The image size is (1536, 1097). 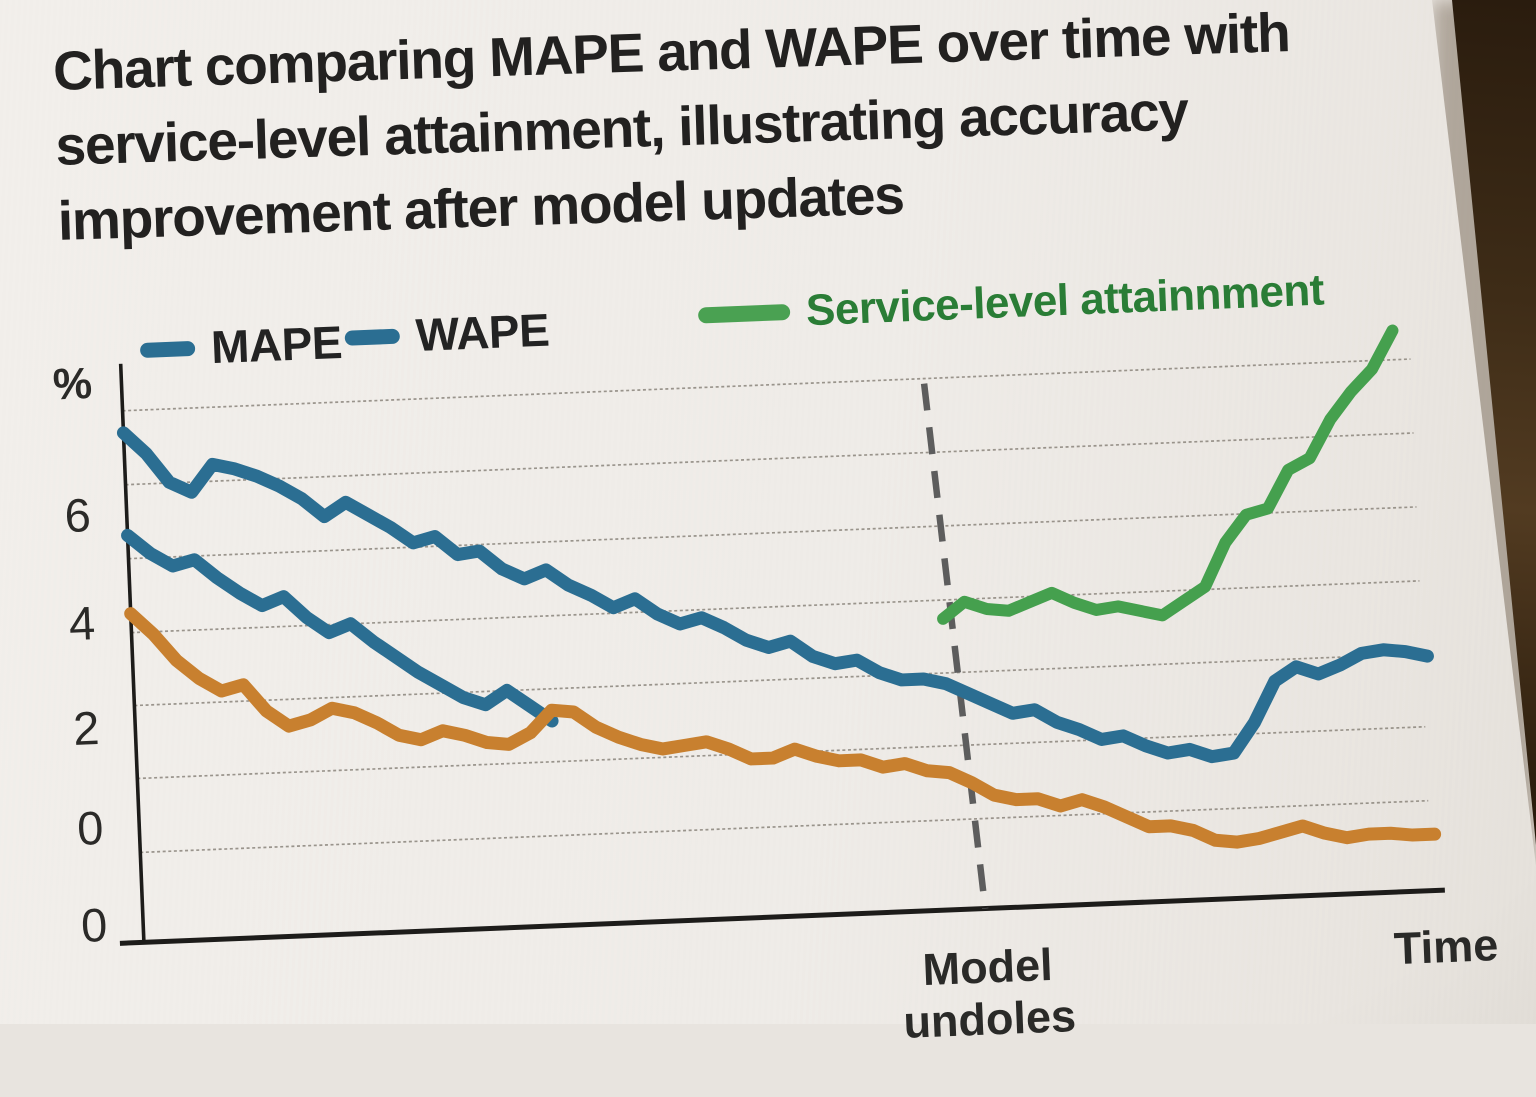 I want to click on legend-label-mape: MAPE, so click(x=276, y=344).